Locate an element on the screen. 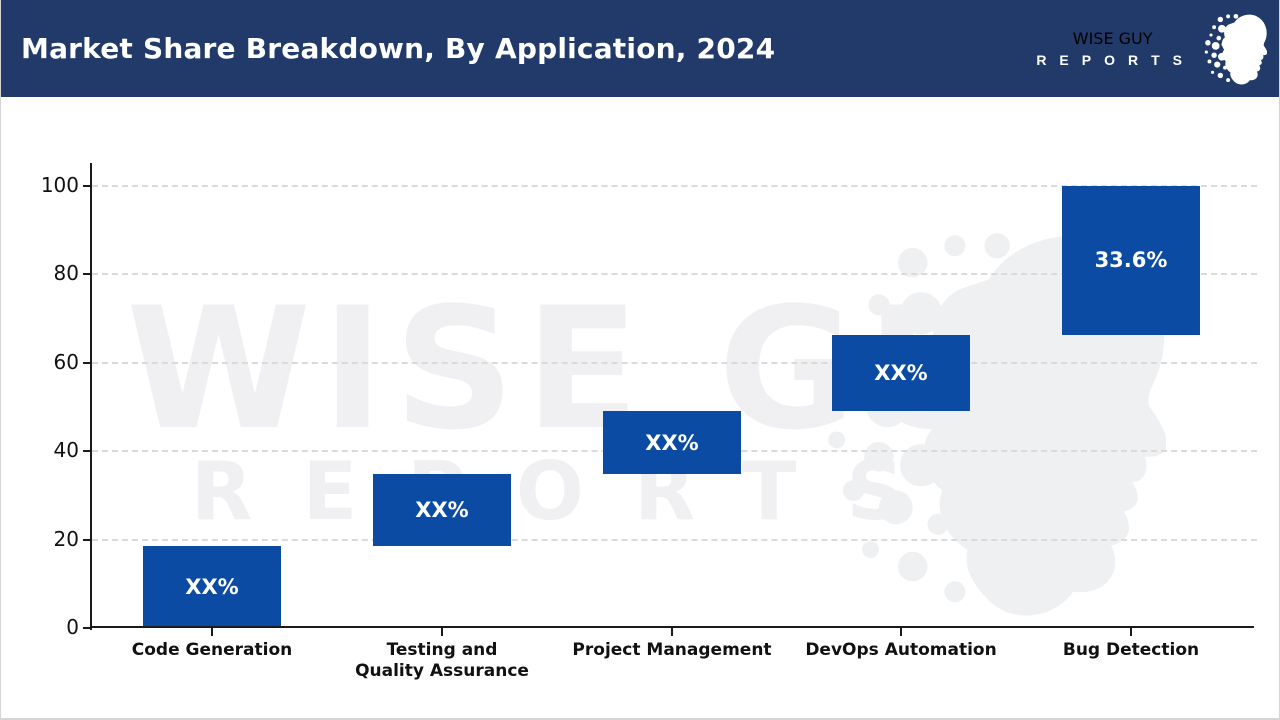  x-axis-label: Project Management is located at coordinates (672, 650).